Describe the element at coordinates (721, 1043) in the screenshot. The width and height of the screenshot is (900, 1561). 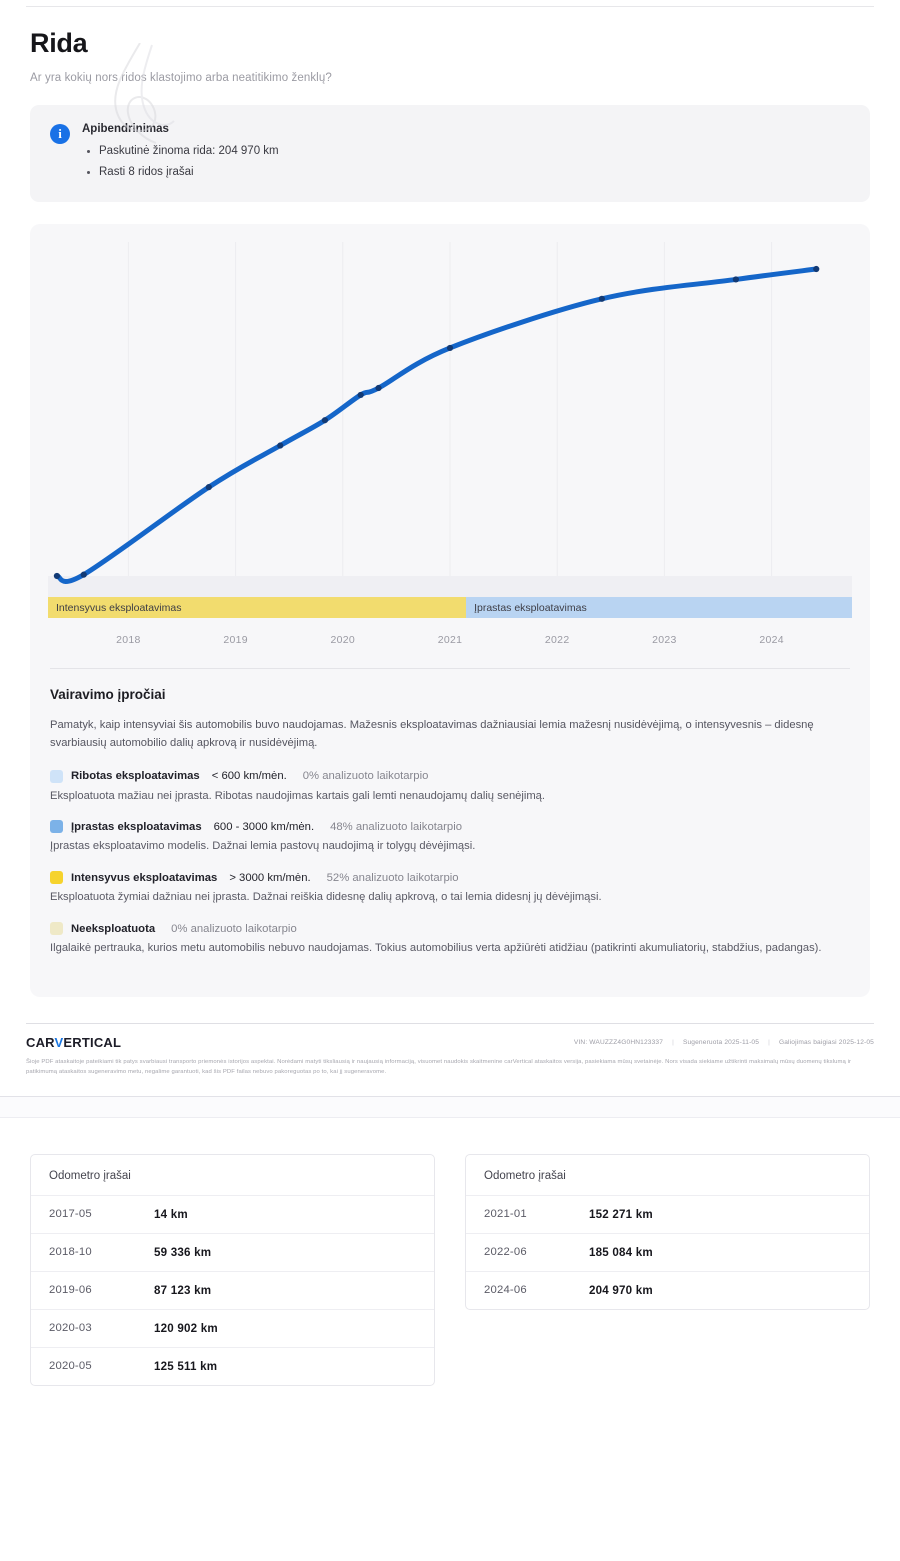
I see `generated-date: Sugeneruota 2025-11-05` at that location.